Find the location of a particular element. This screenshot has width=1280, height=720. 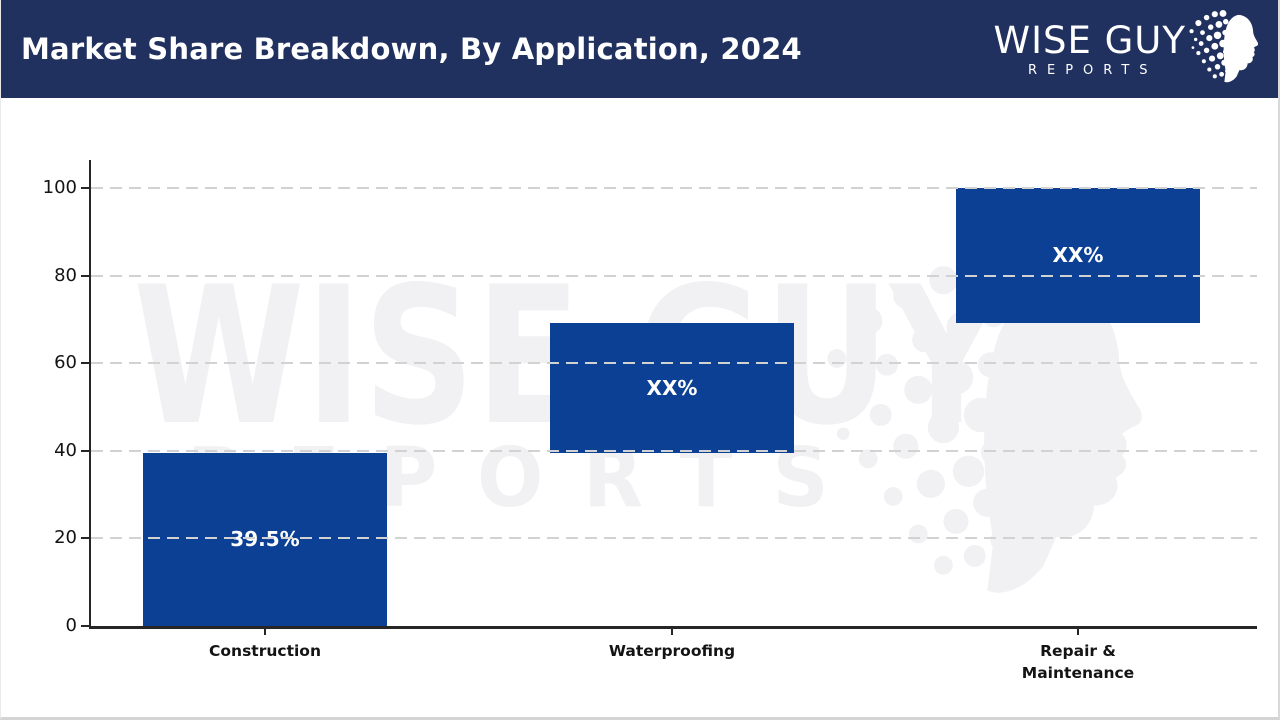

y-tick-label: 60 is located at coordinates (65, 363).